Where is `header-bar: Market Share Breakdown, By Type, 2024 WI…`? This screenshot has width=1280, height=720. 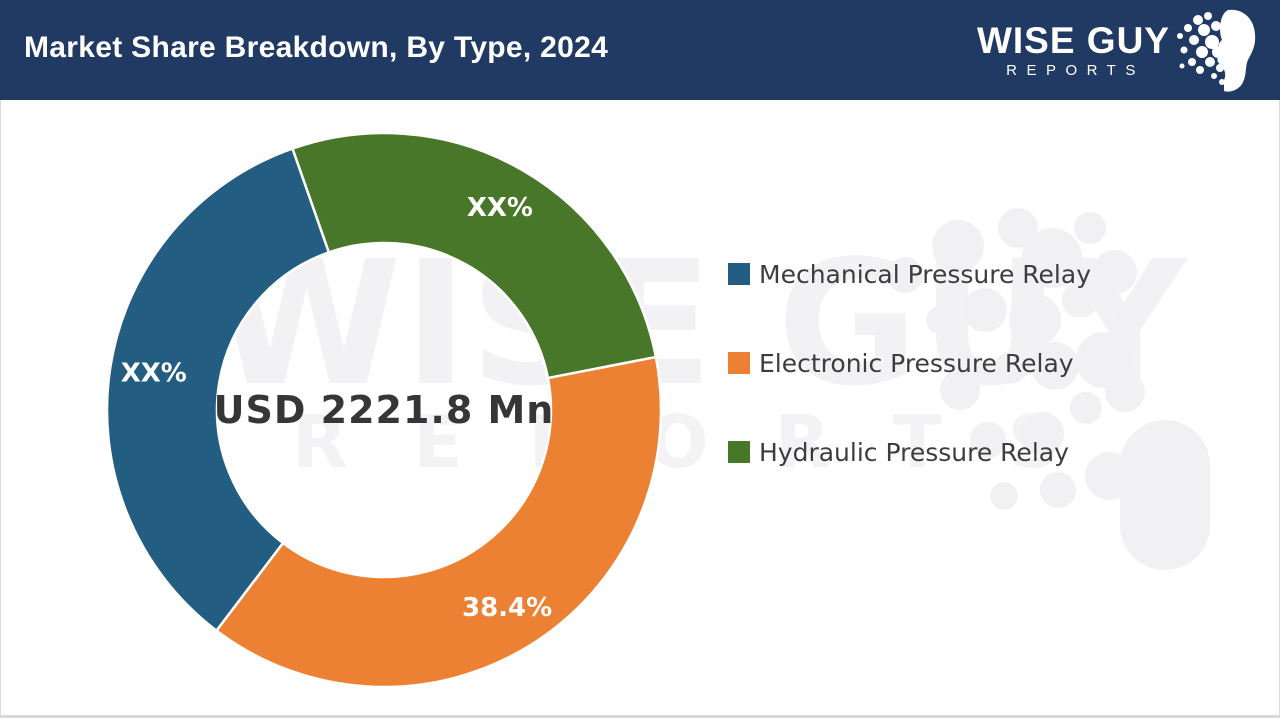 header-bar: Market Share Breakdown, By Type, 2024 WI… is located at coordinates (640, 50).